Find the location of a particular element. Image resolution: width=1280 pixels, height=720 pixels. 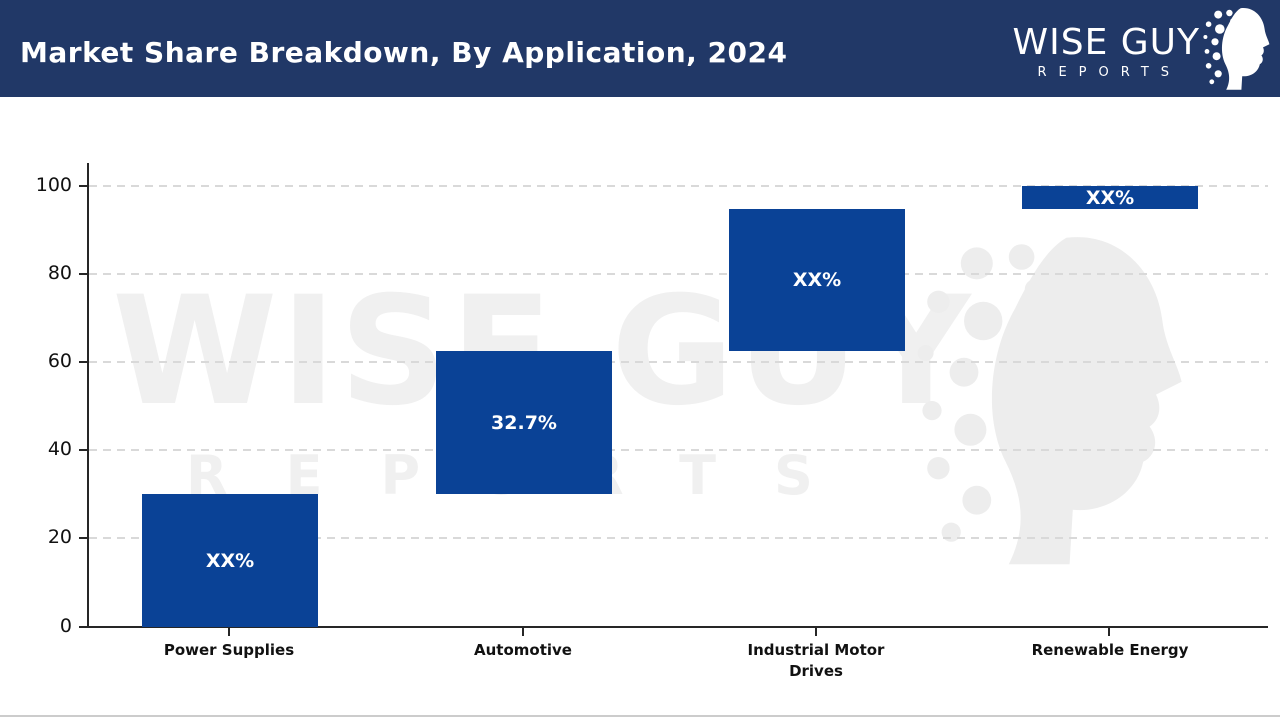

logo-wiseguy-label: WISE GUY is located at coordinates (1106, 42).